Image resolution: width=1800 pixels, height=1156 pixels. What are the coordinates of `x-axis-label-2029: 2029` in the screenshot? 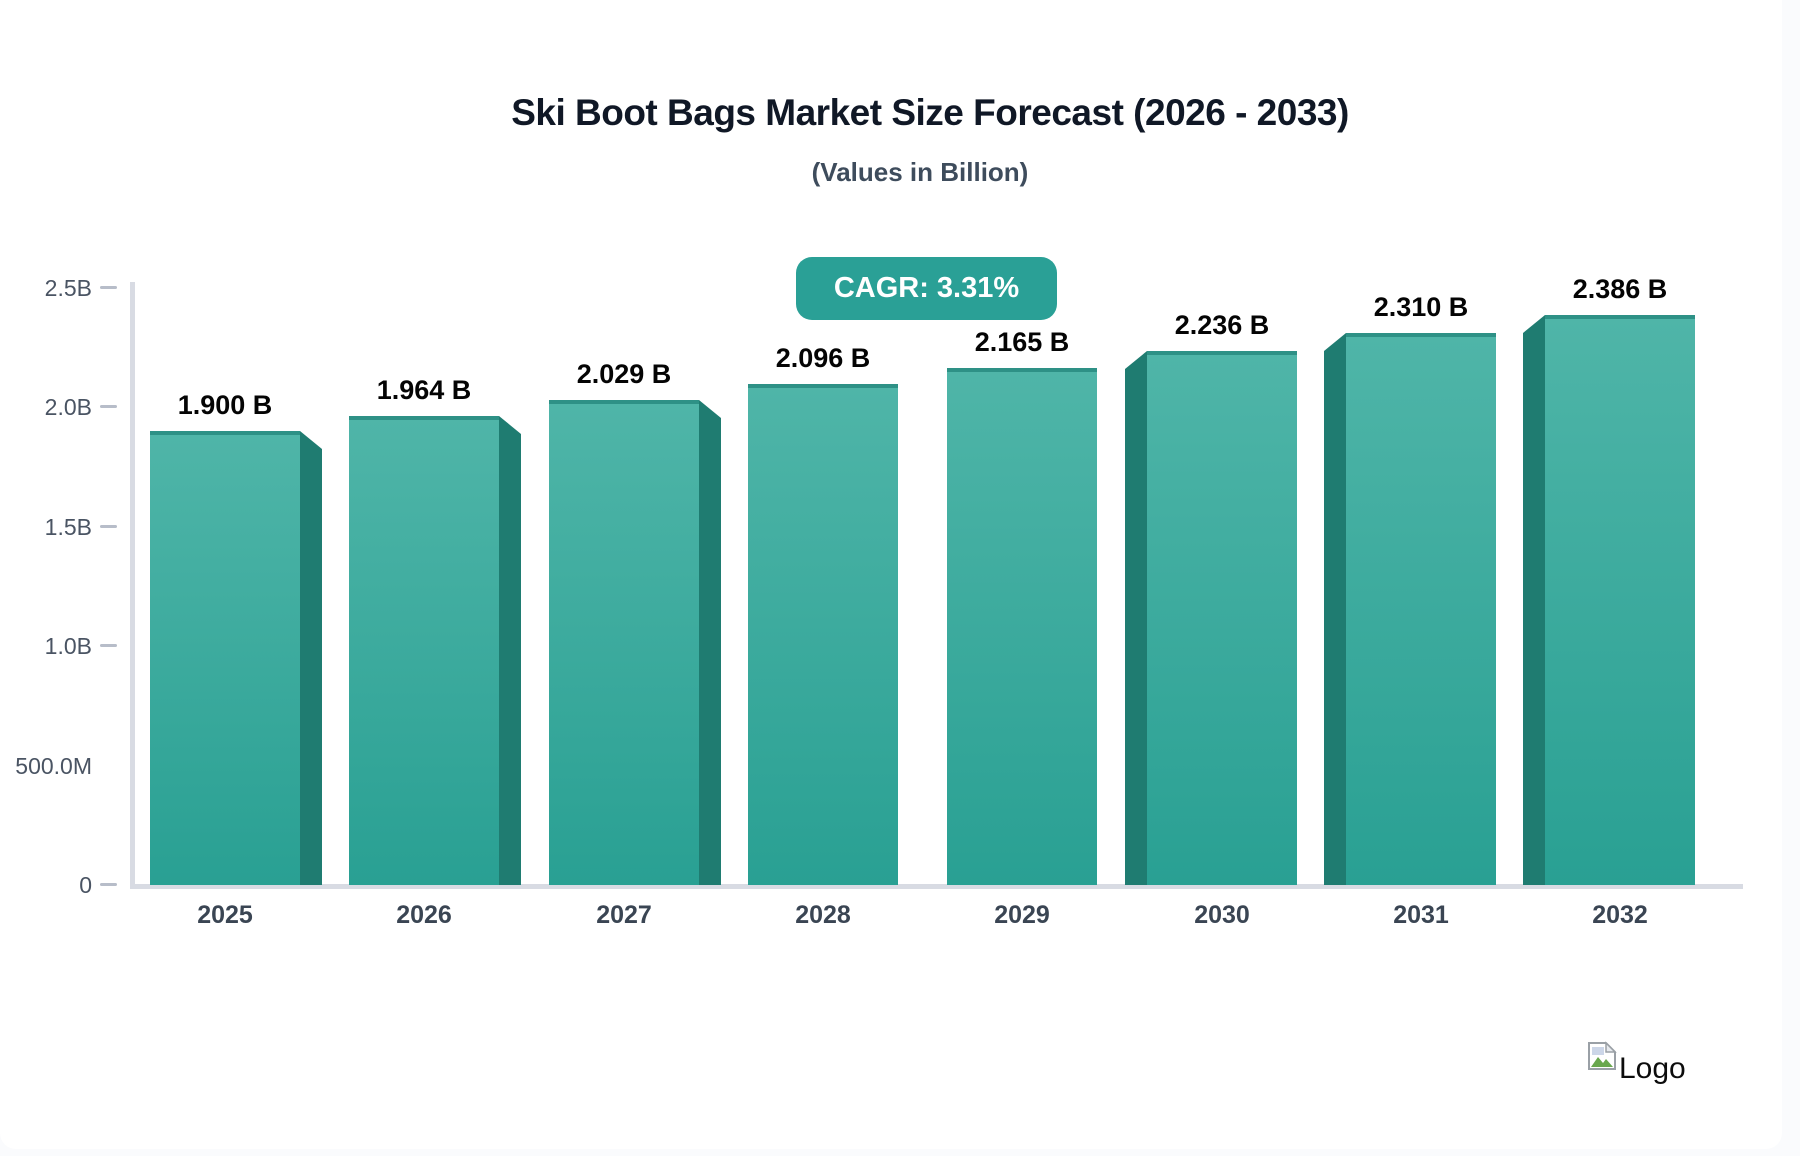 It's located at (1022, 915).